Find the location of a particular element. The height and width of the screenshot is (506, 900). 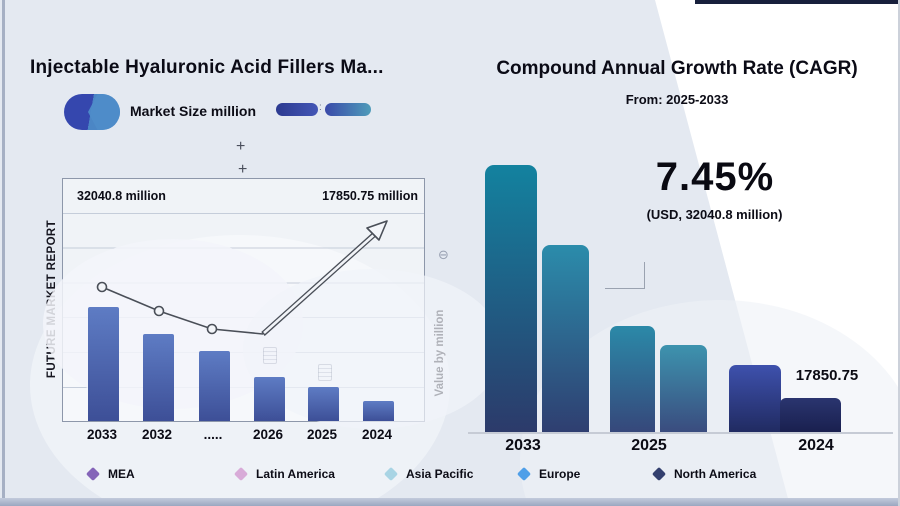

bar-2024 is located at coordinates (378, 411).